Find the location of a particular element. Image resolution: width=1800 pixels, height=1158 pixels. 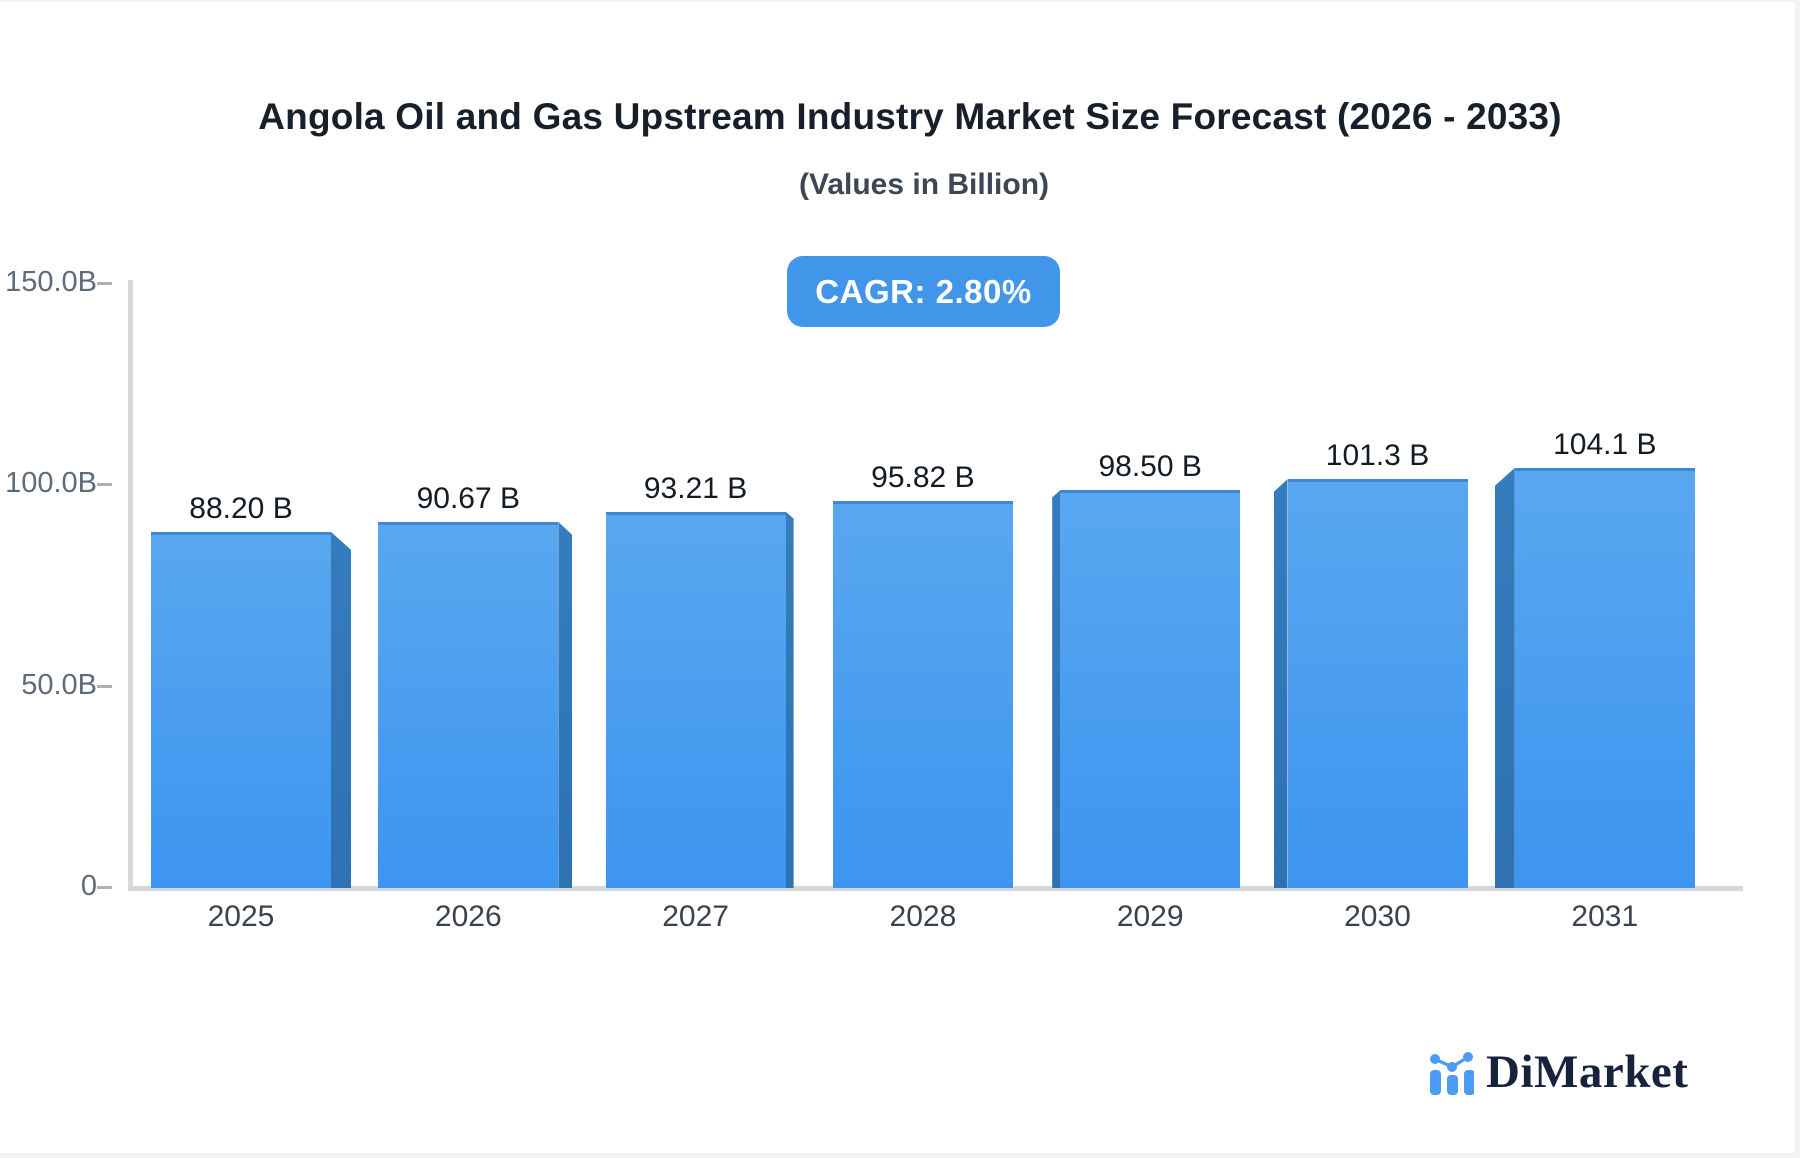

cagr-badge-label: CAGR: 2.80% is located at coordinates (923, 291).